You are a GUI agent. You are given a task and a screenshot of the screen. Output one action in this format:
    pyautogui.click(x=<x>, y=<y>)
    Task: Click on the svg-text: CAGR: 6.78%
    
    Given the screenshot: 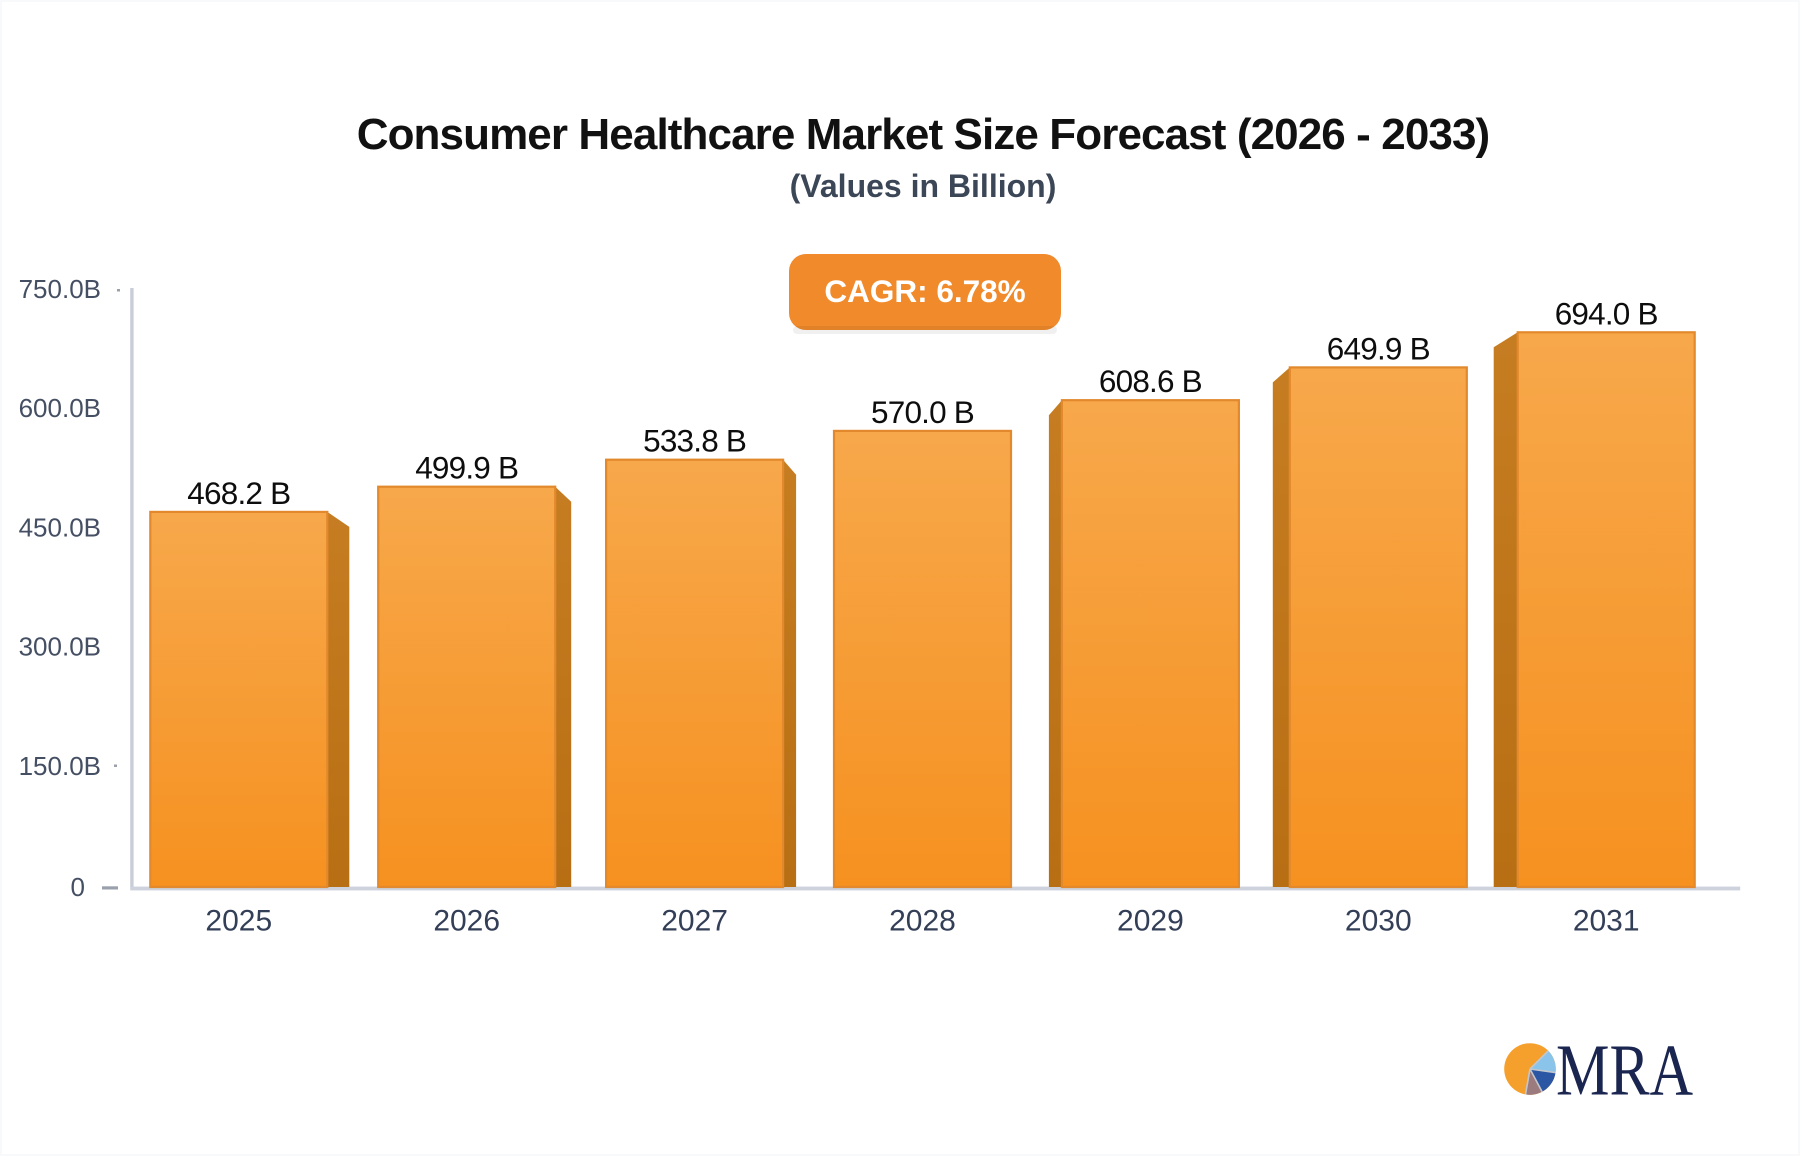 What is the action you would take?
    pyautogui.click(x=924, y=291)
    